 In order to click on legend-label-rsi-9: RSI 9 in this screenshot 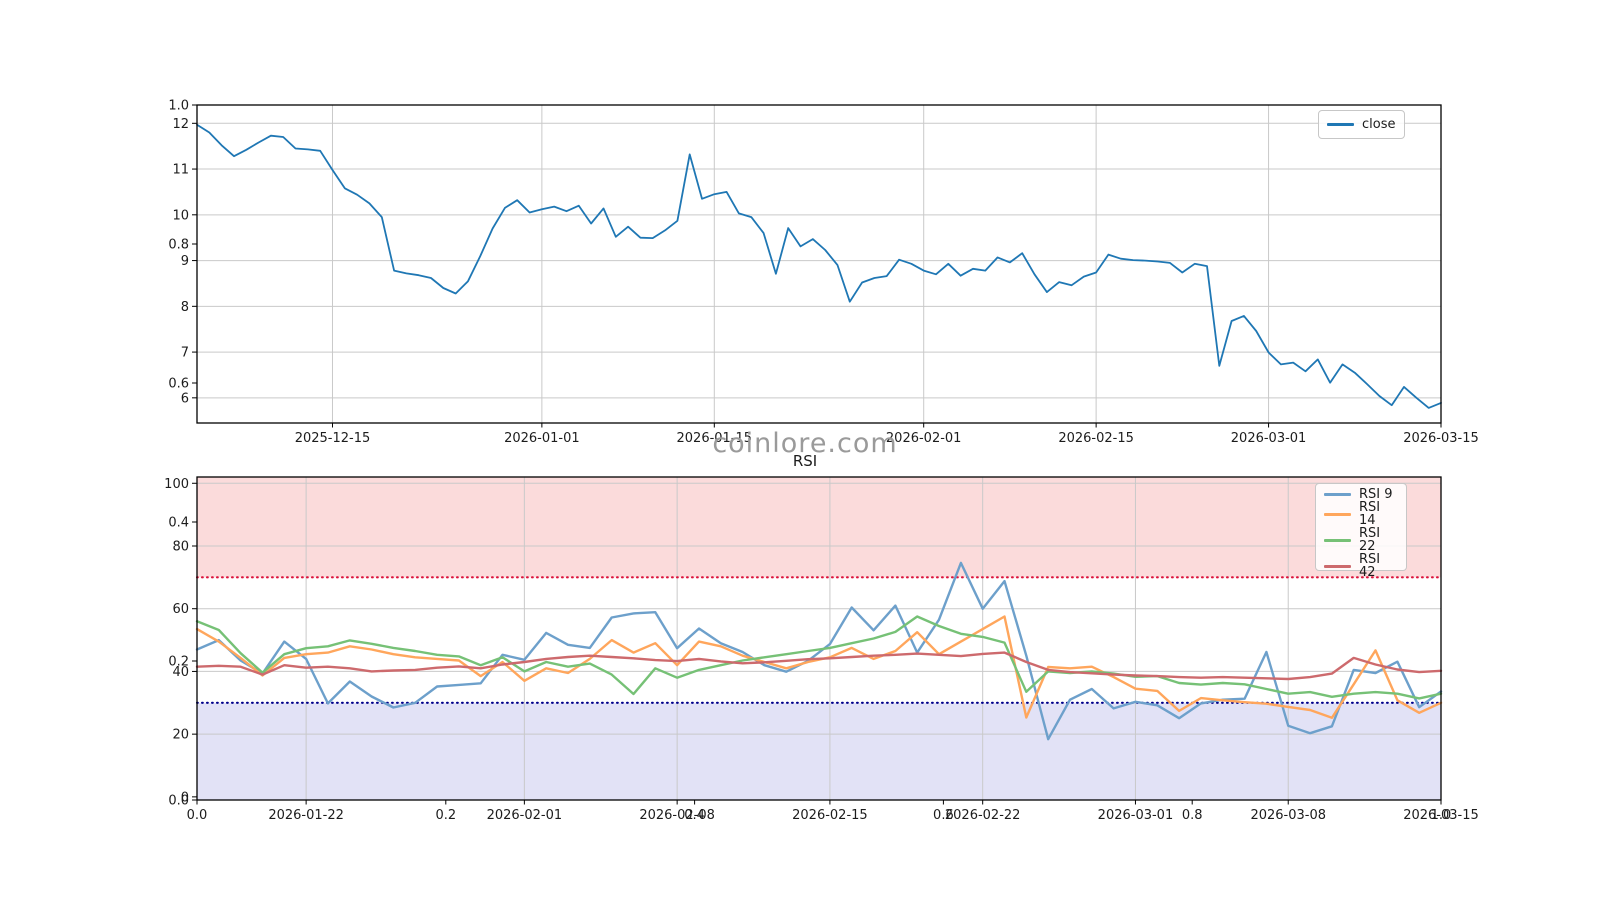, I will do `click(1376, 494)`.